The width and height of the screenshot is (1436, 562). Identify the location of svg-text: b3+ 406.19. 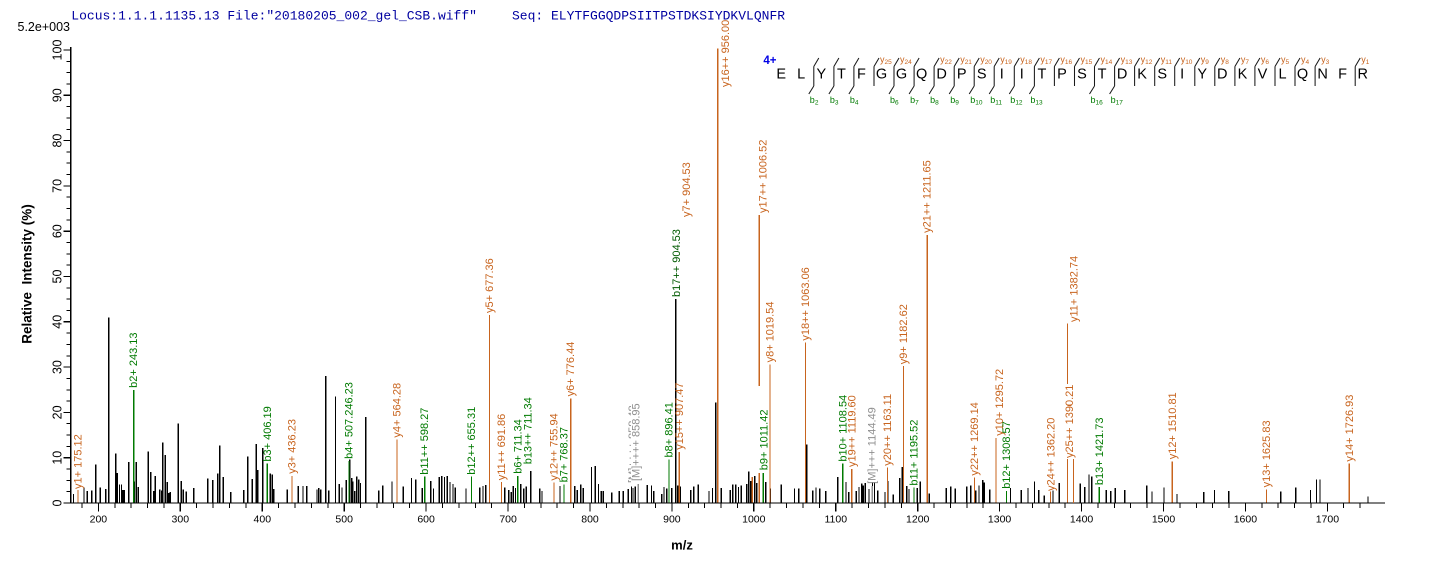
(268, 433).